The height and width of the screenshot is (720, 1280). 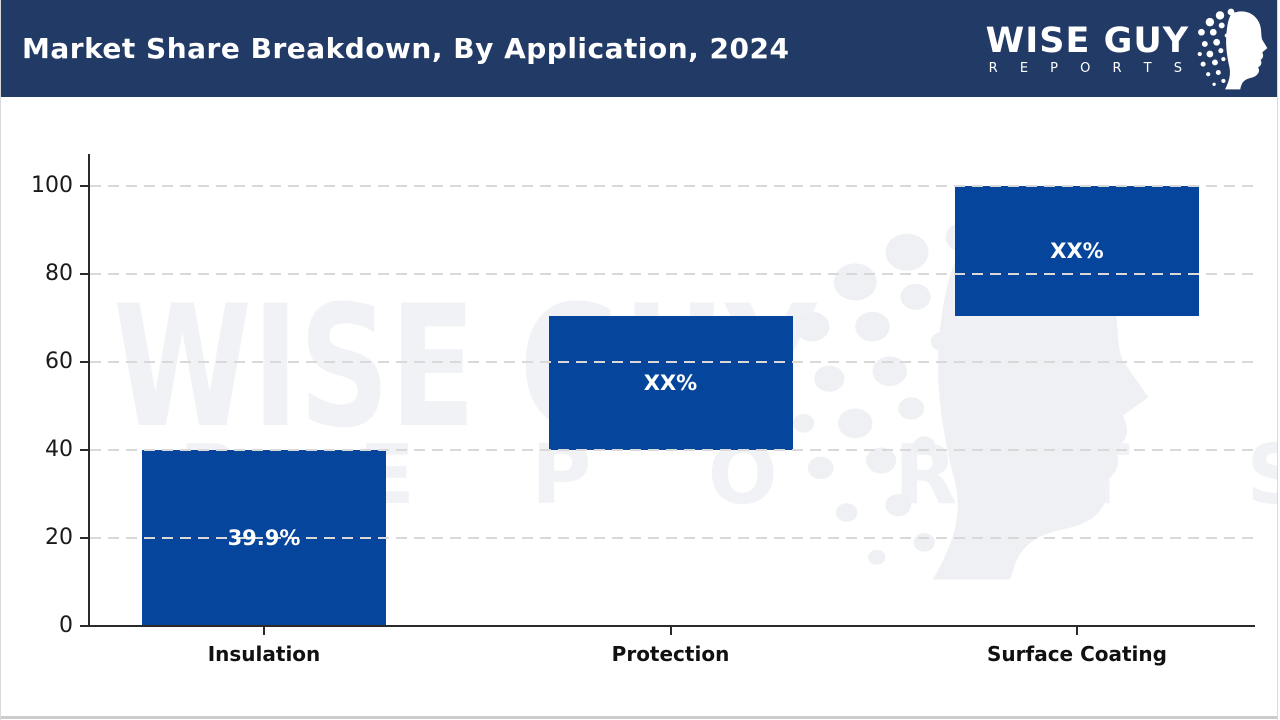 What do you see at coordinates (59, 273) in the screenshot?
I see `y-tick-label: 80` at bounding box center [59, 273].